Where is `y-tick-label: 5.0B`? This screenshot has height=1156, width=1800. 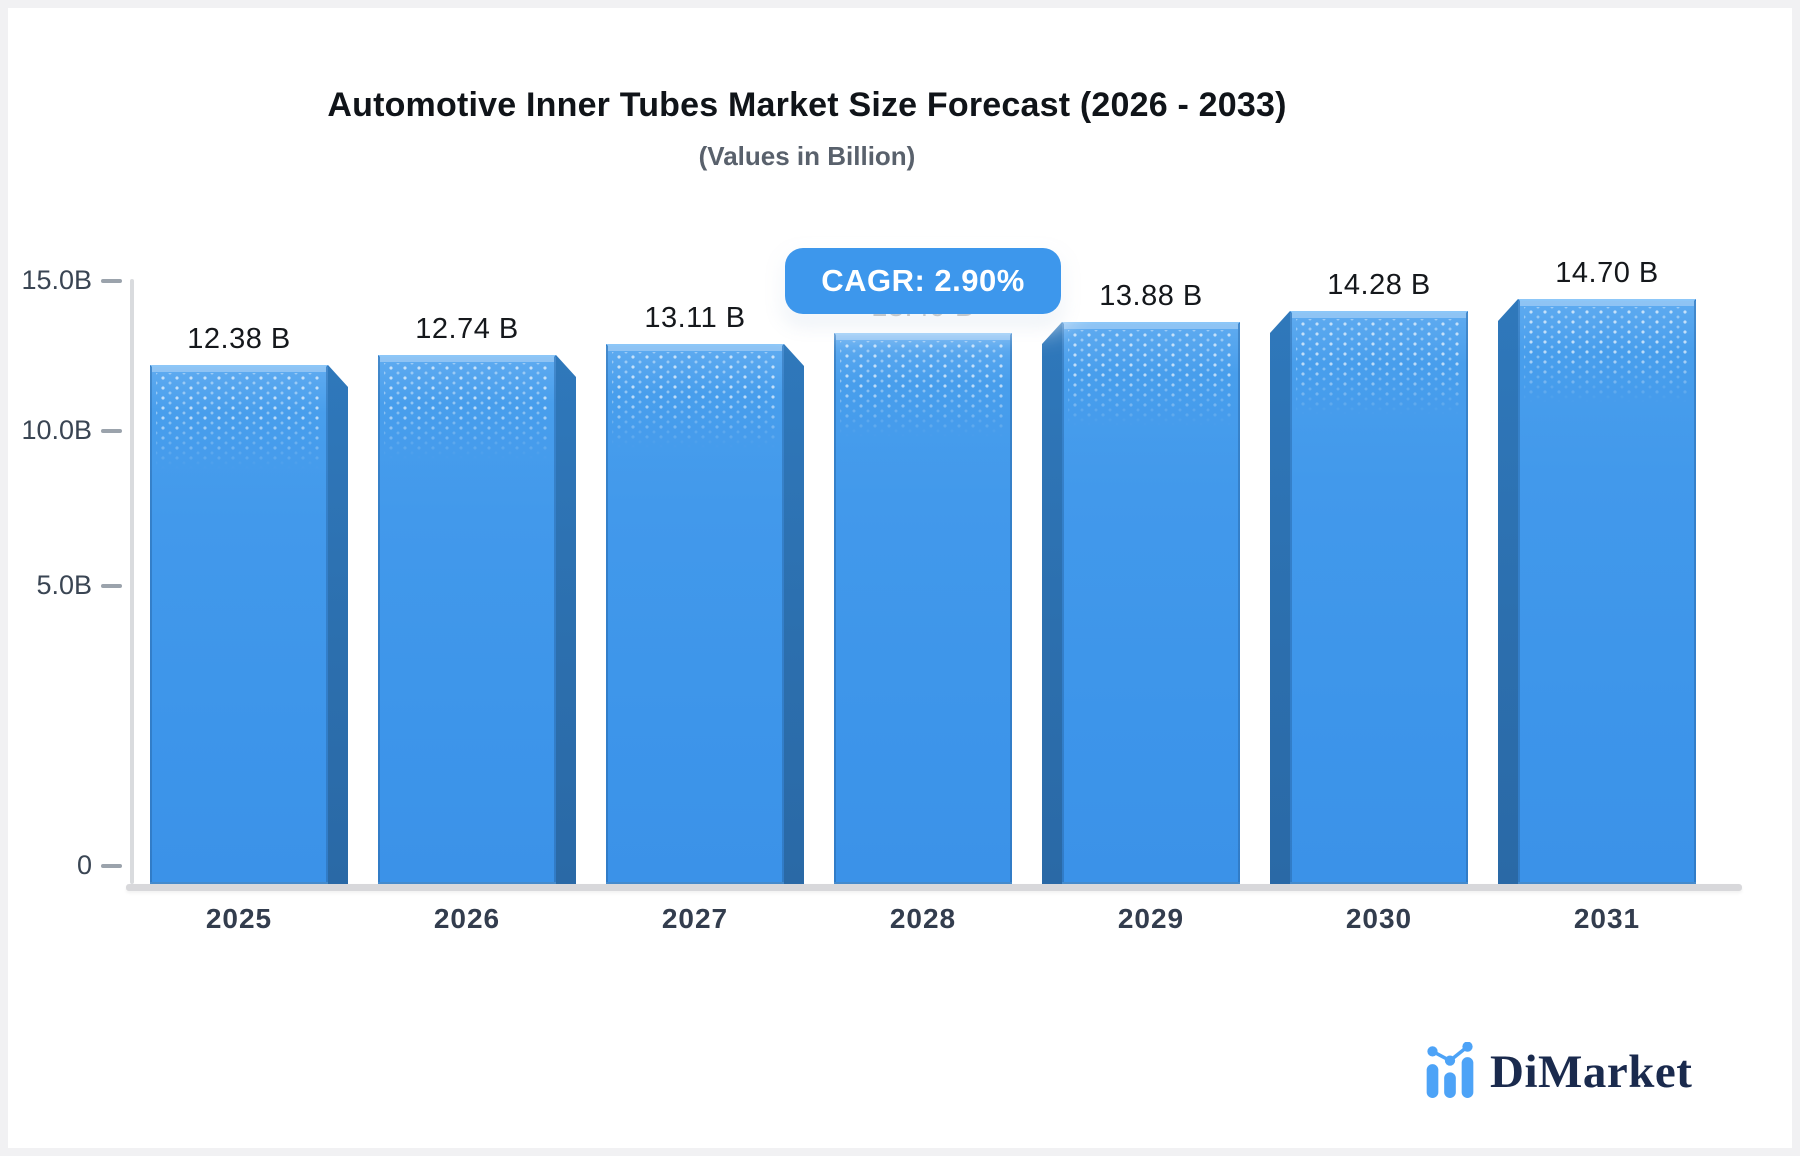 y-tick-label: 5.0B is located at coordinates (64, 585).